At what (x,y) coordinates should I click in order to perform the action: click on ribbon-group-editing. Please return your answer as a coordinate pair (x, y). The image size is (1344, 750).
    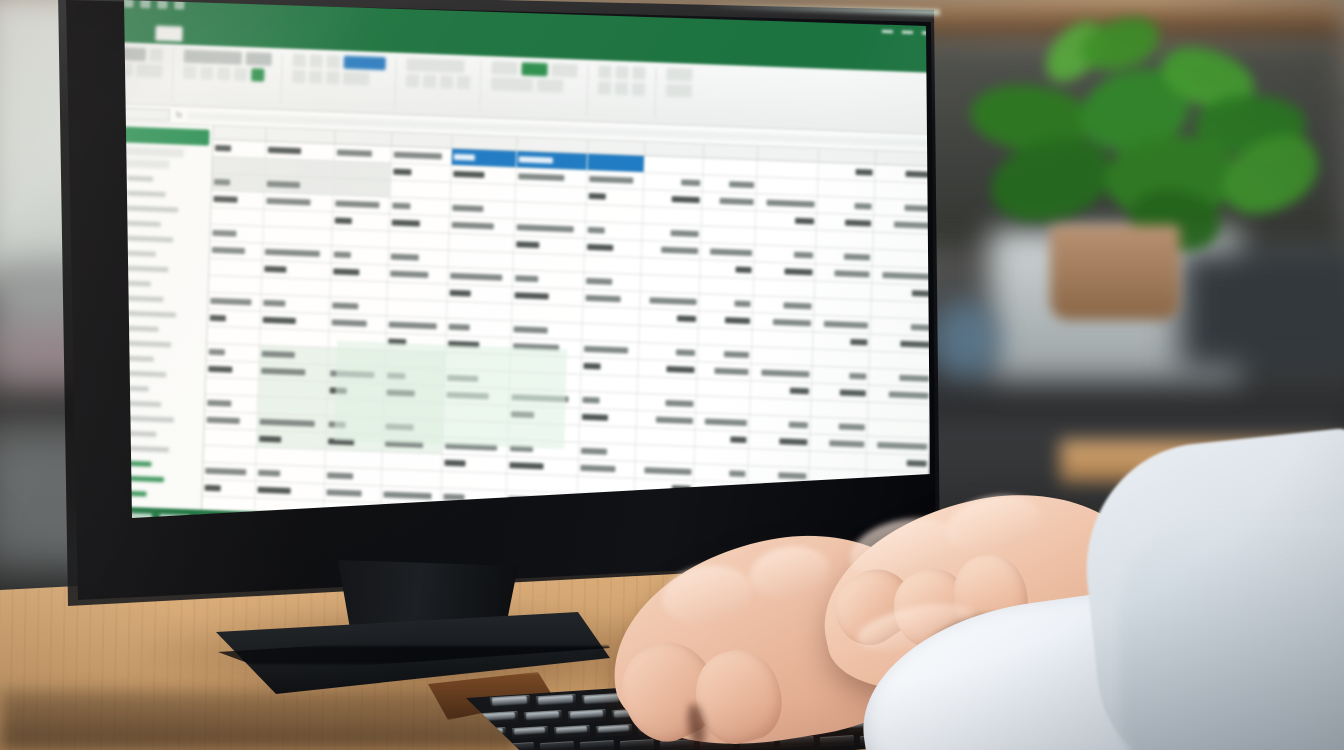
    Looking at the image, I should click on (684, 93).